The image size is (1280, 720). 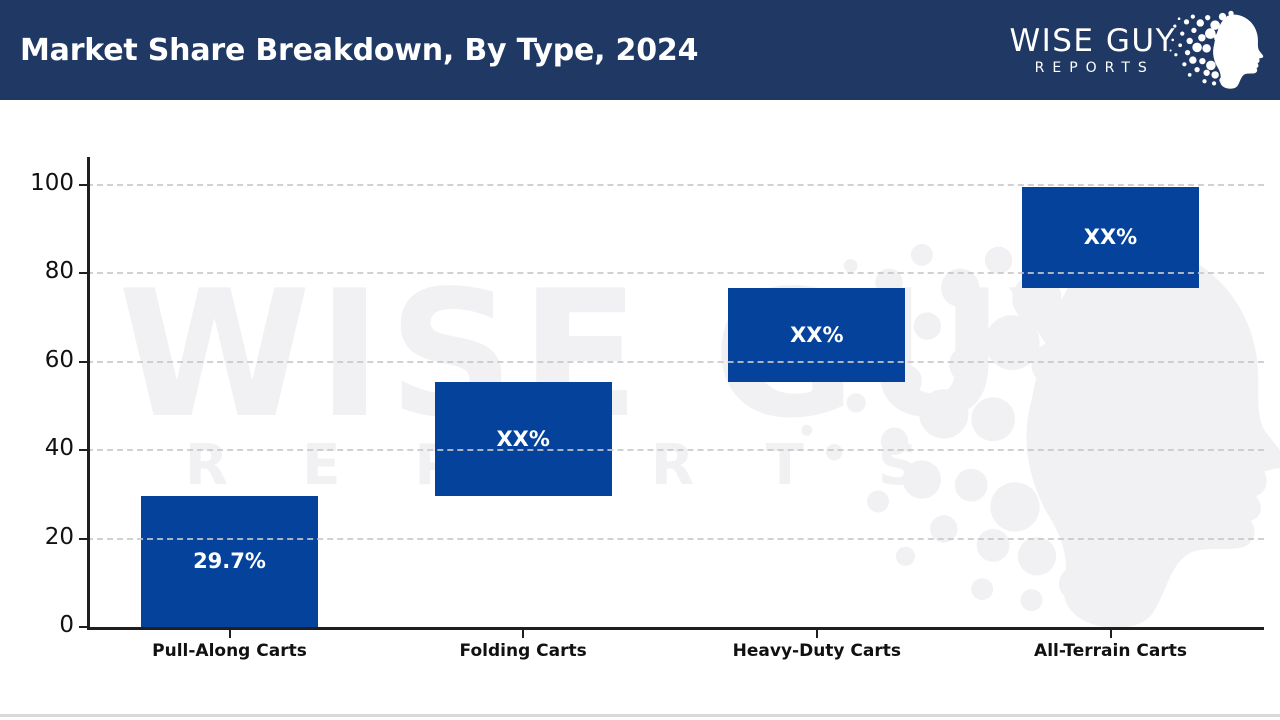 I want to click on bar: 29.7%, so click(x=229, y=561).